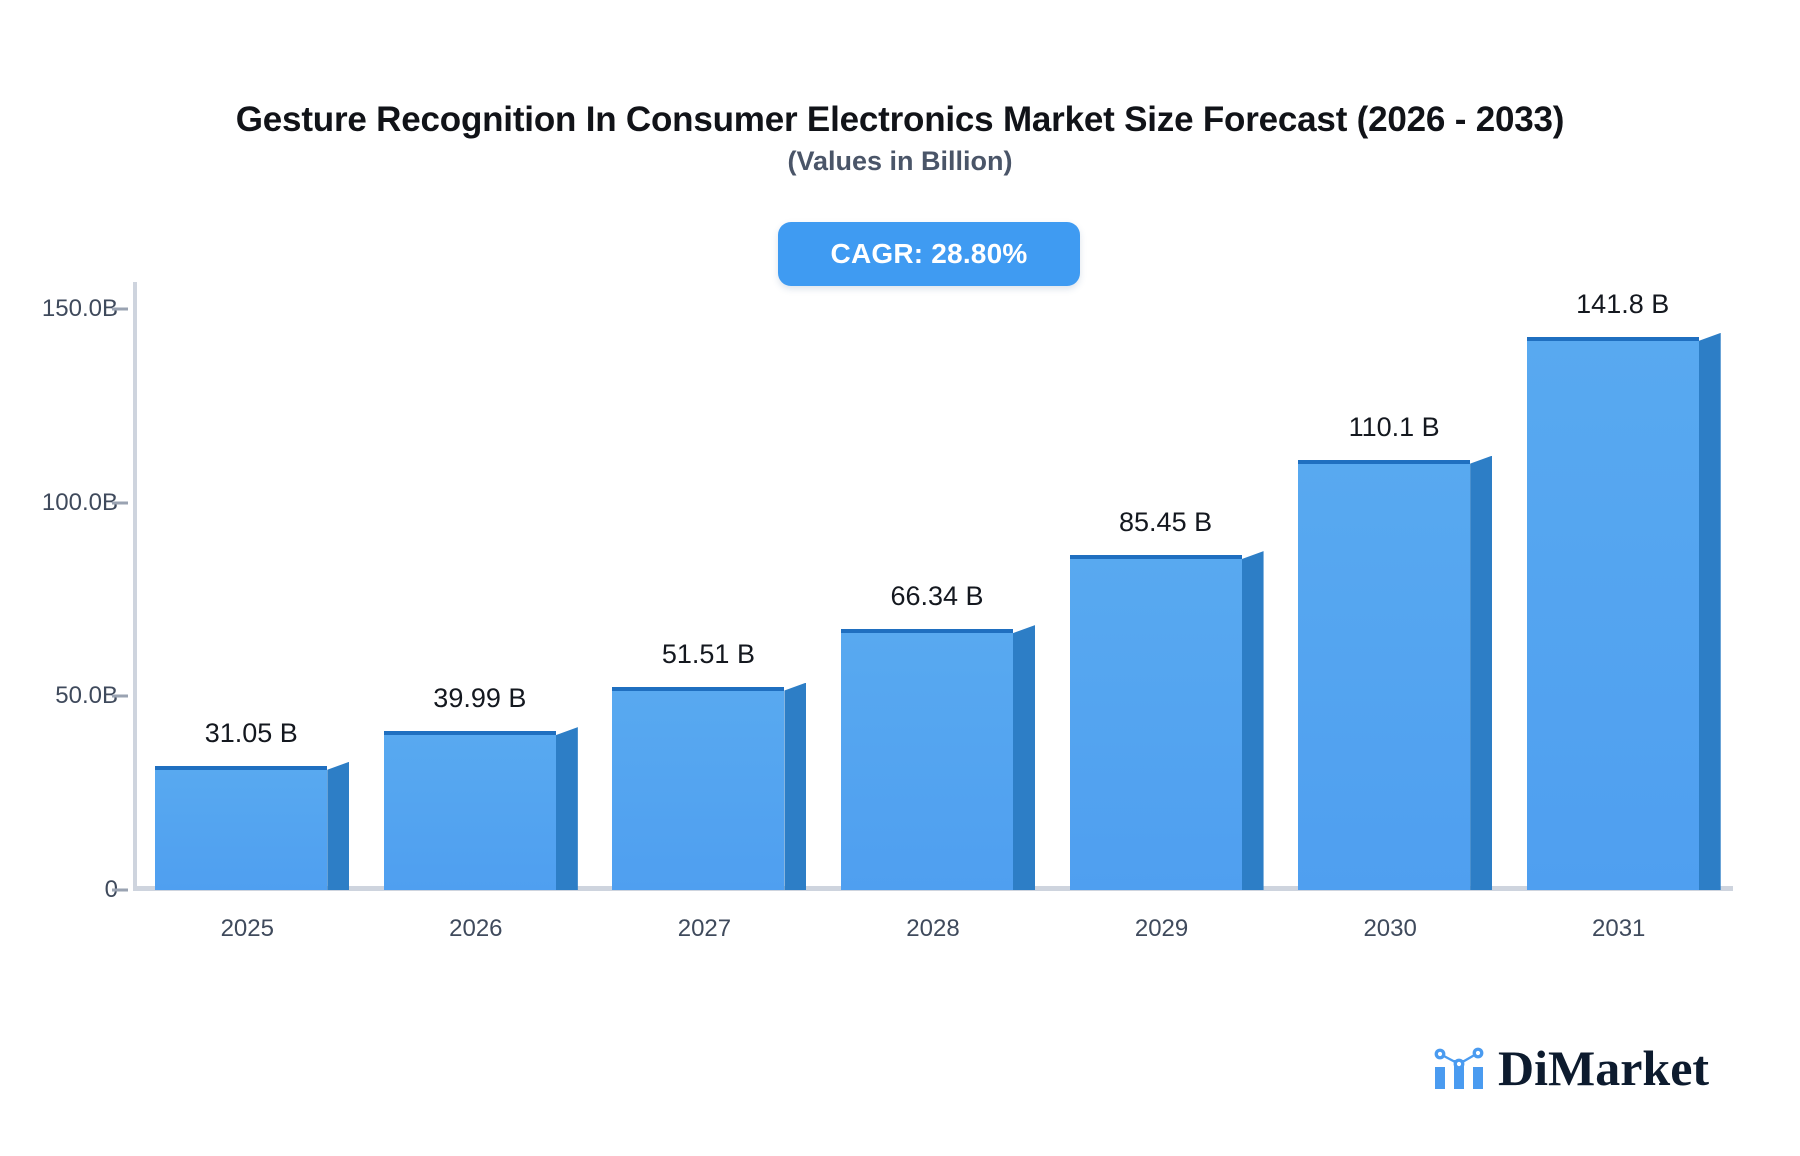 The height and width of the screenshot is (1156, 1800). Describe the element at coordinates (251, 732) in the screenshot. I see `bar-value-label: 31.05 B` at that location.